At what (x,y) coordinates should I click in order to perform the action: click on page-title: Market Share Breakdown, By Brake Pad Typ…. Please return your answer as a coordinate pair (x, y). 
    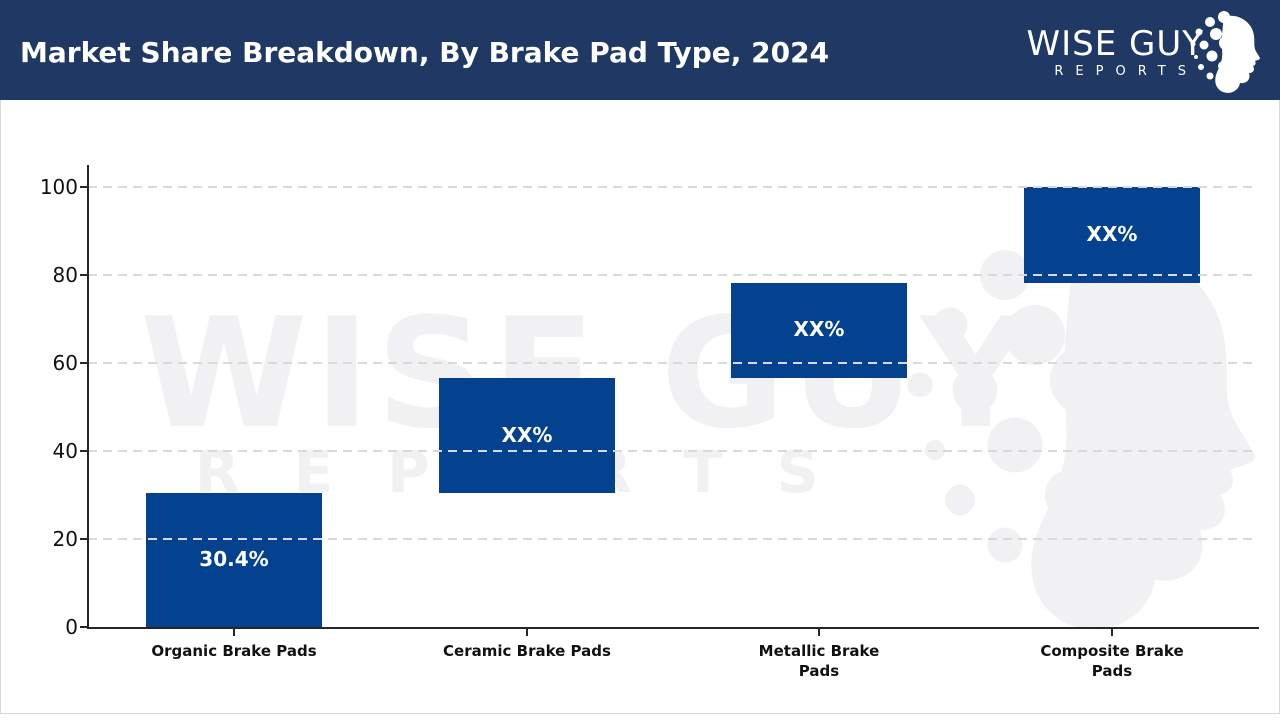
    Looking at the image, I should click on (425, 52).